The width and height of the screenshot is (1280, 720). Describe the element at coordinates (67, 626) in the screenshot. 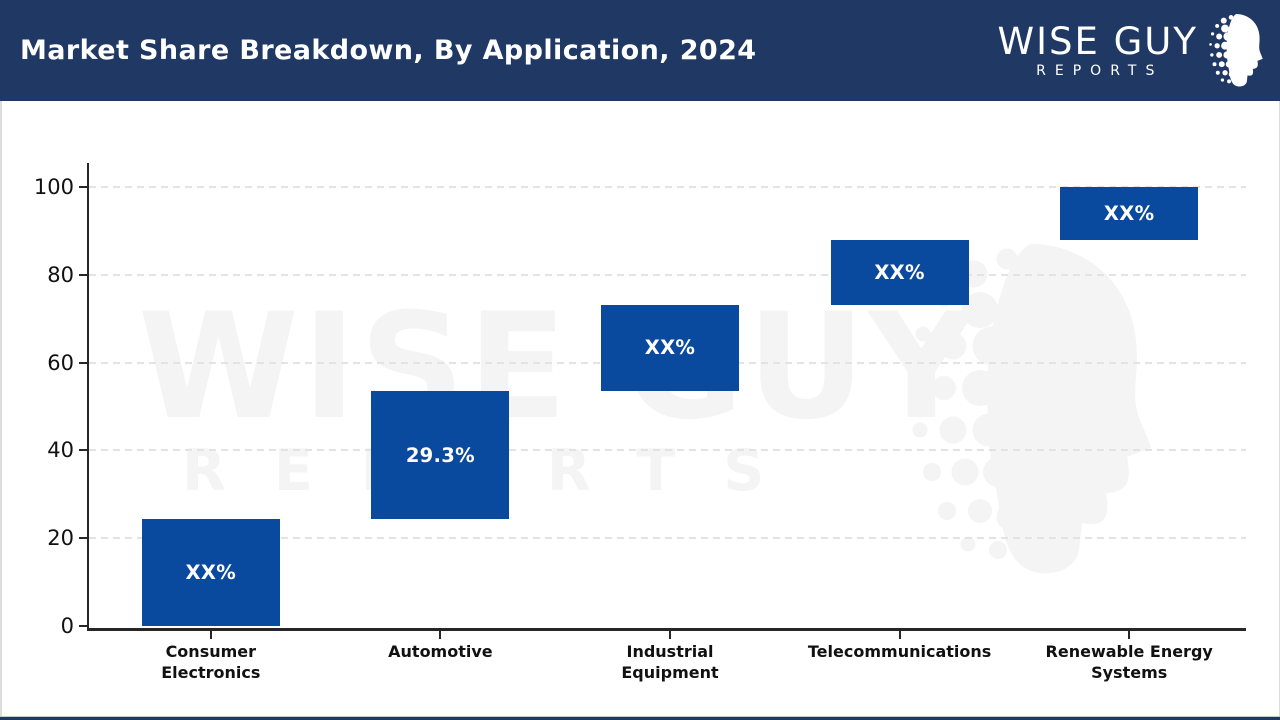

I see `y-tick-label: 0` at that location.